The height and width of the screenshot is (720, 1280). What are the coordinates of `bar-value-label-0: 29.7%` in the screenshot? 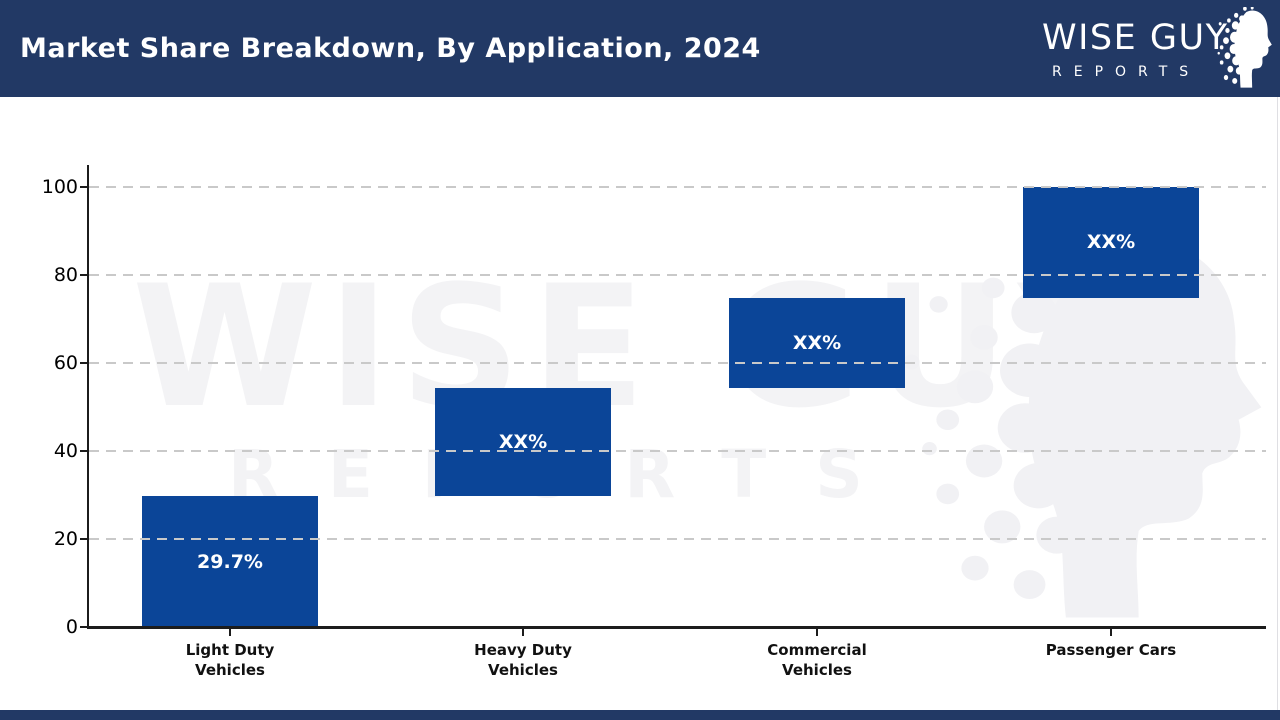 It's located at (230, 561).